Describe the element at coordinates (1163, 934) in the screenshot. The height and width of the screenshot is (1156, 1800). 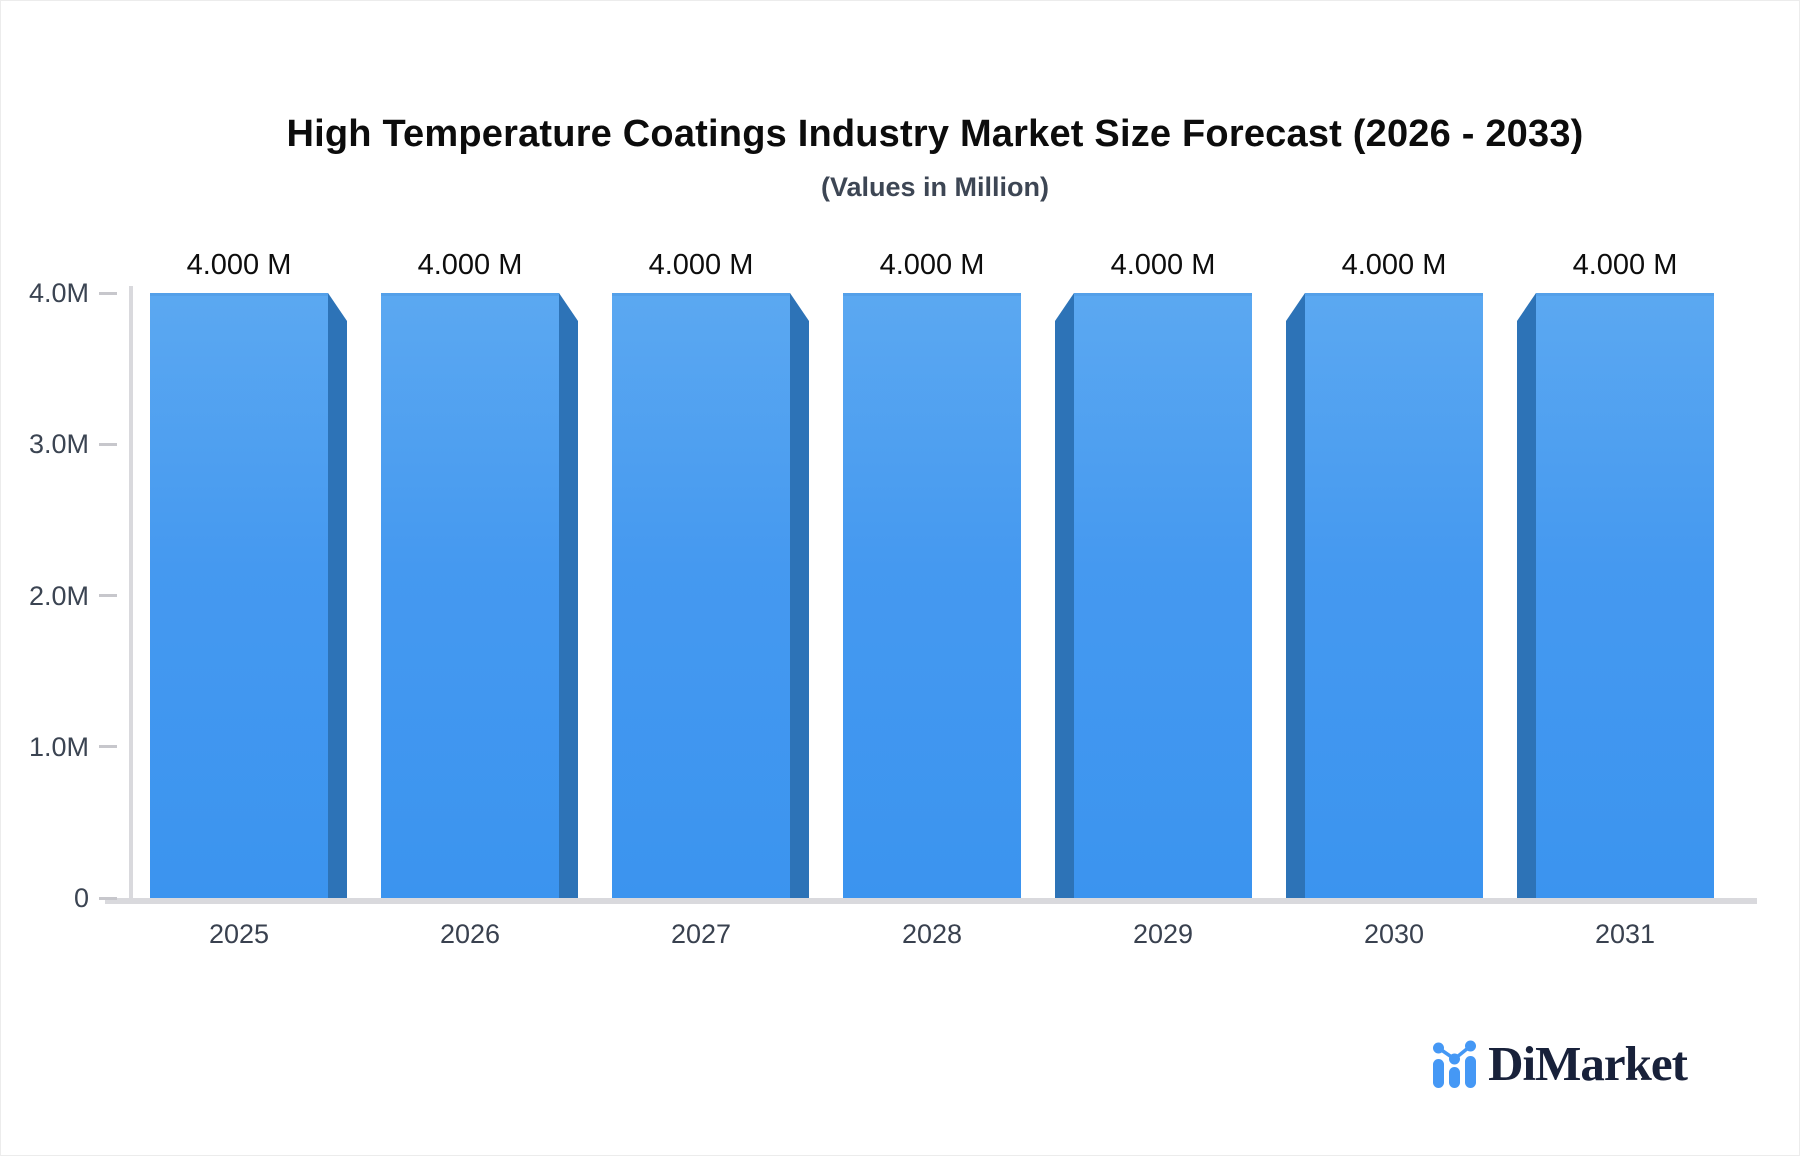
I see `x-axis-label: 2029` at that location.